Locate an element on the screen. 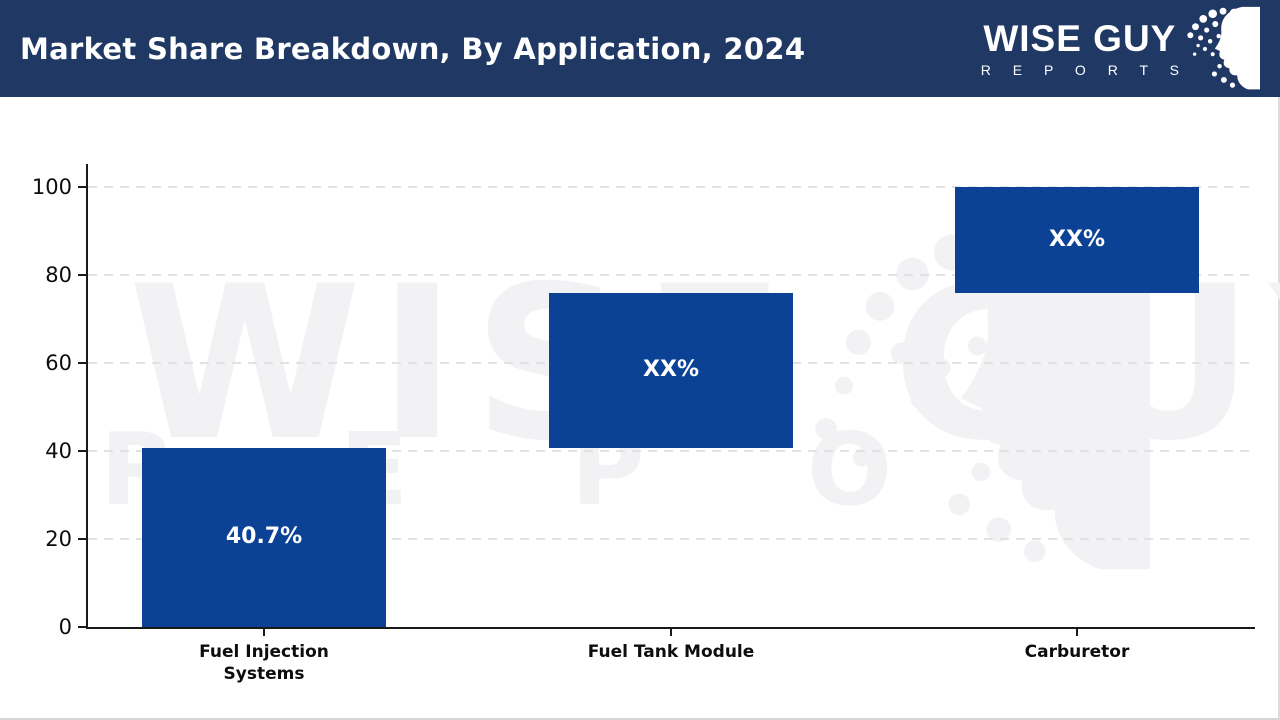 The image size is (1280, 720). y-axis-line is located at coordinates (87, 396).